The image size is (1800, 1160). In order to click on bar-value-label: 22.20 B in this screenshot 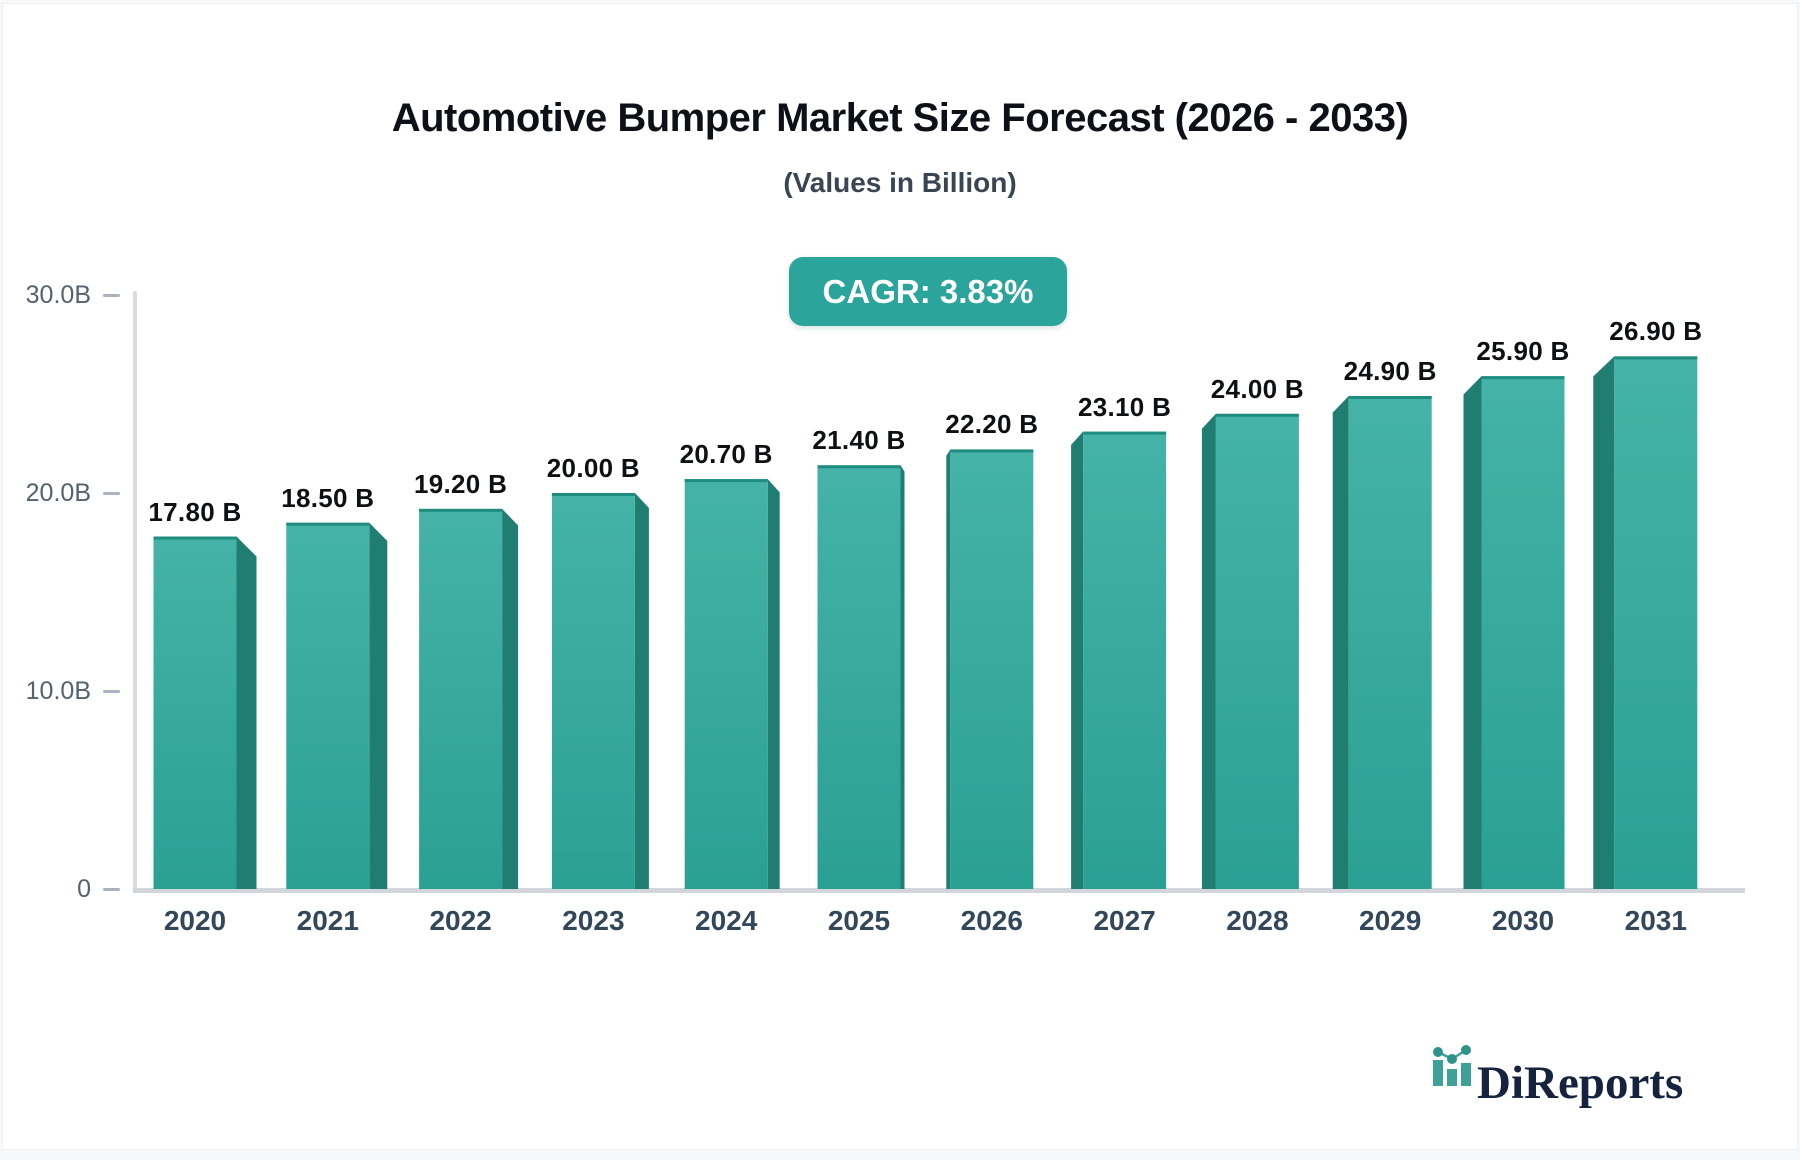, I will do `click(992, 424)`.